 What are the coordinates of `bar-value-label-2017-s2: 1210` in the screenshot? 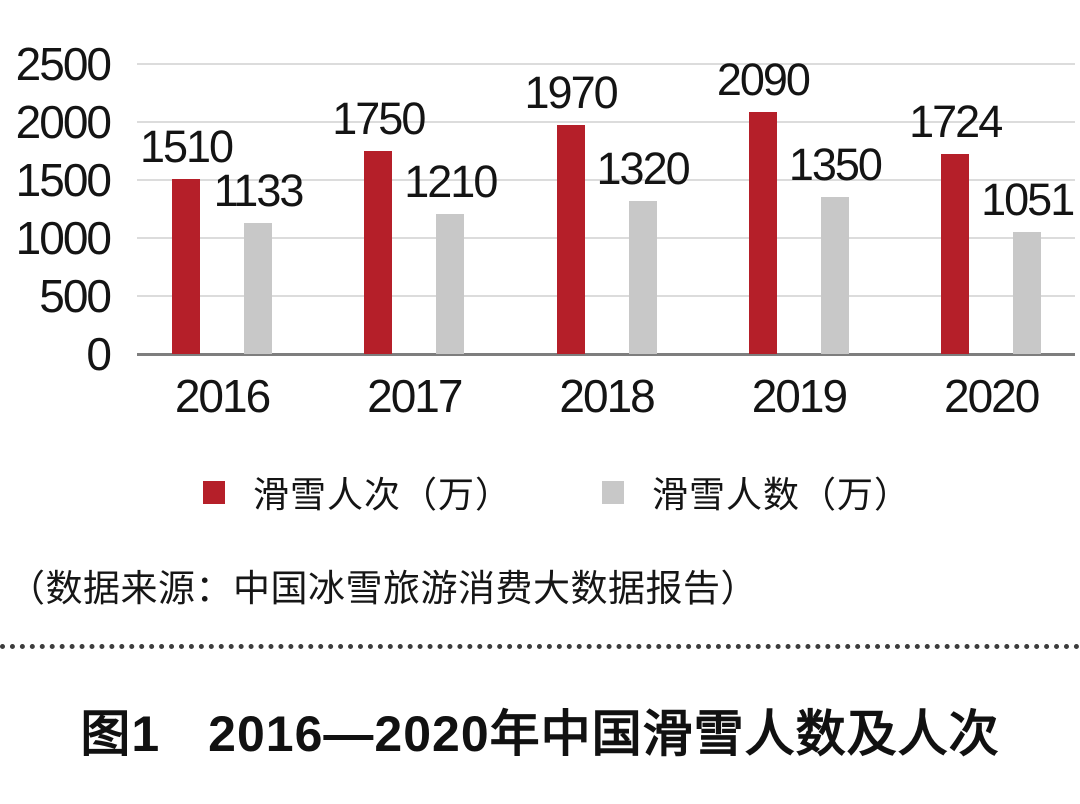 It's located at (451, 181).